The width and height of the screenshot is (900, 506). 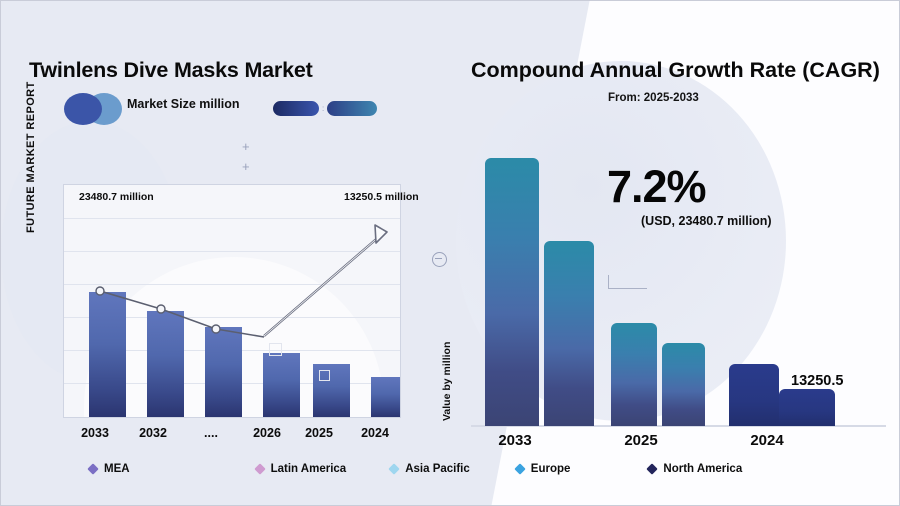 What do you see at coordinates (93, 109) in the screenshot?
I see `two-overlapping-circles-icon` at bounding box center [93, 109].